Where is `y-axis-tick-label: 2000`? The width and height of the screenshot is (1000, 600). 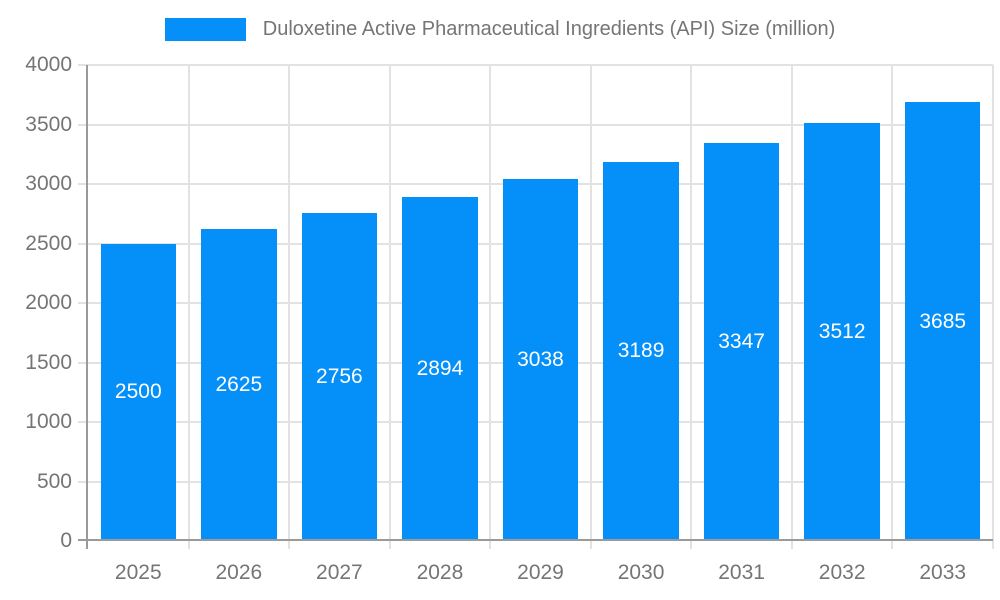 y-axis-tick-label: 2000 is located at coordinates (48, 302).